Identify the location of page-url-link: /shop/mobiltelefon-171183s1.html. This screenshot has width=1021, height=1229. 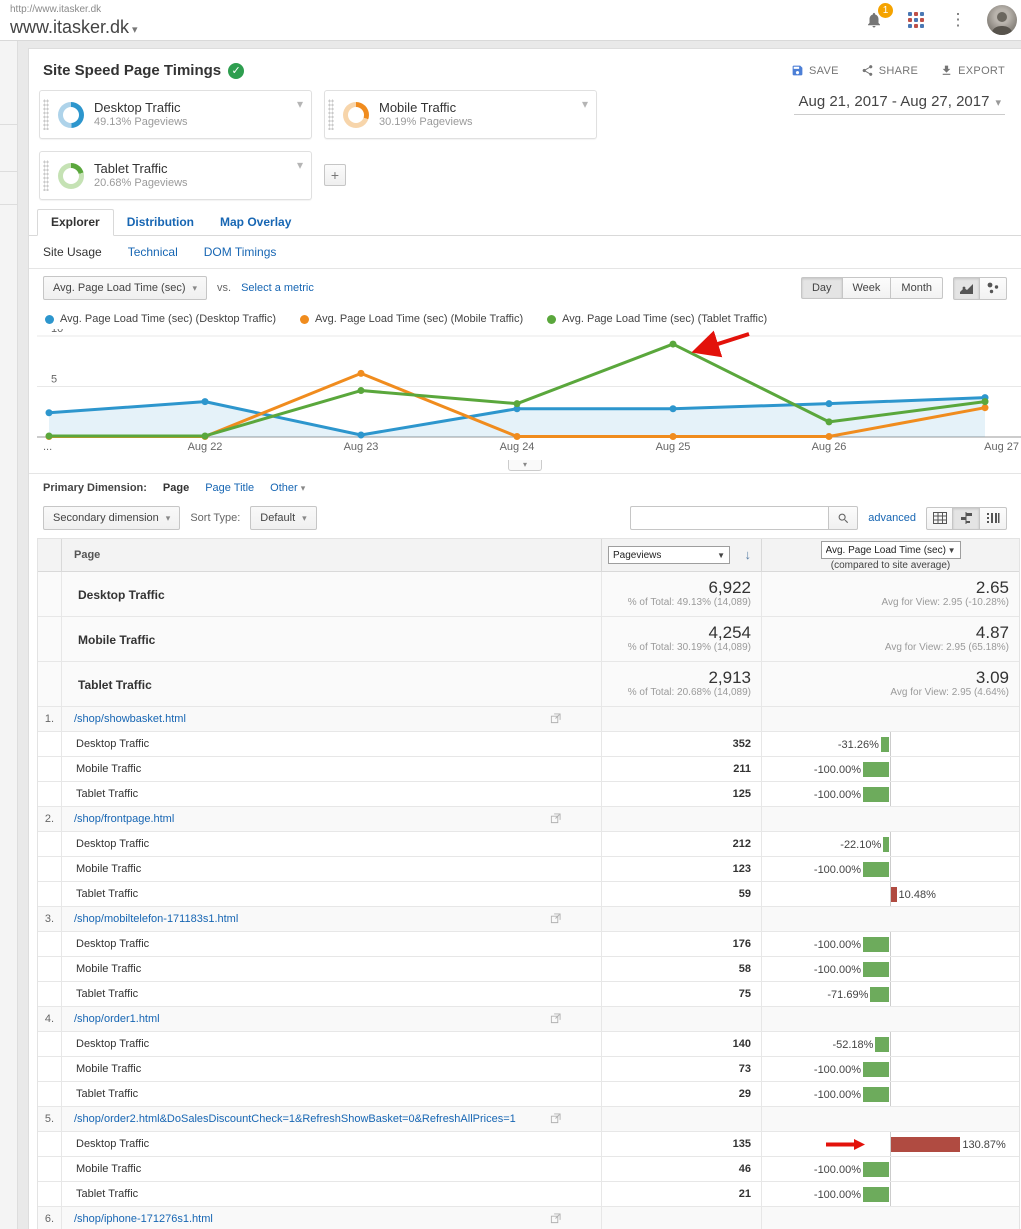
(156, 919).